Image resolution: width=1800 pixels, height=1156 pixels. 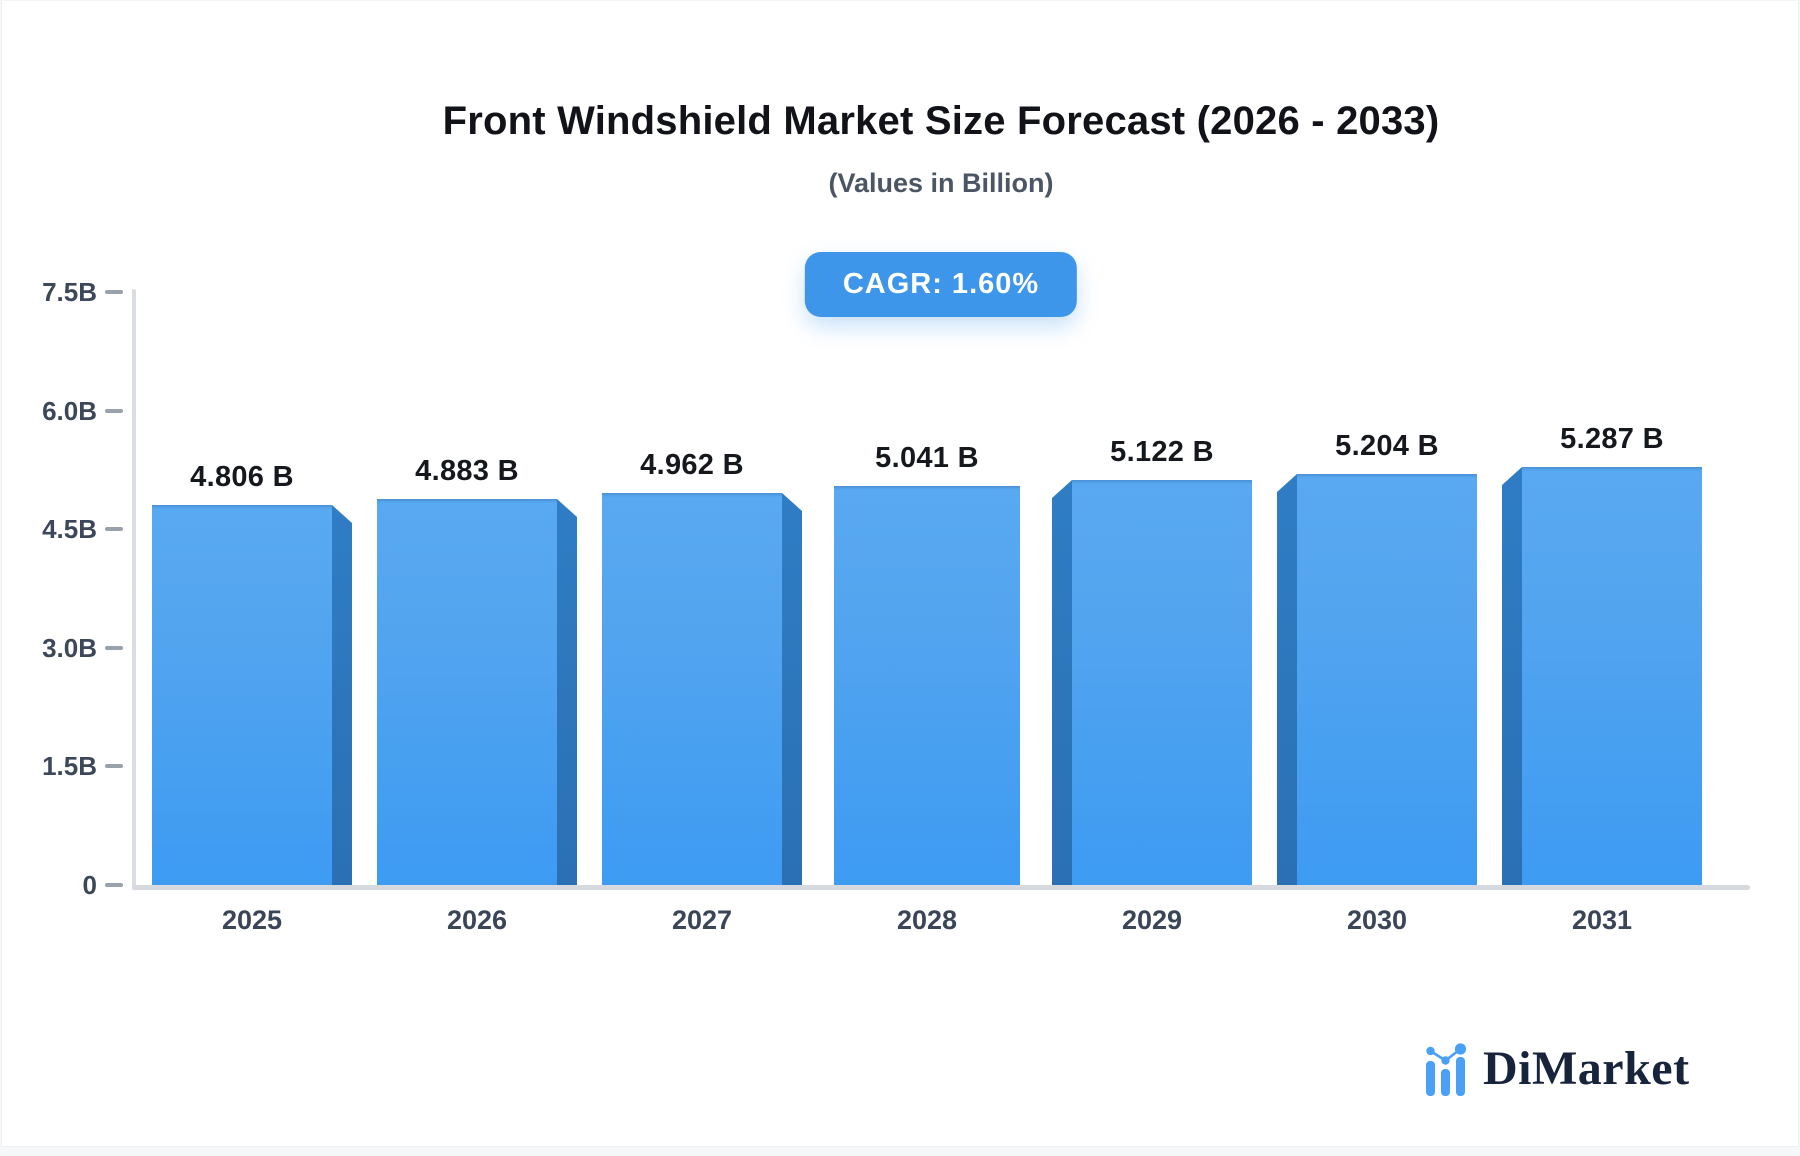 I want to click on brand-logo: DiMarket, so click(x=1557, y=1068).